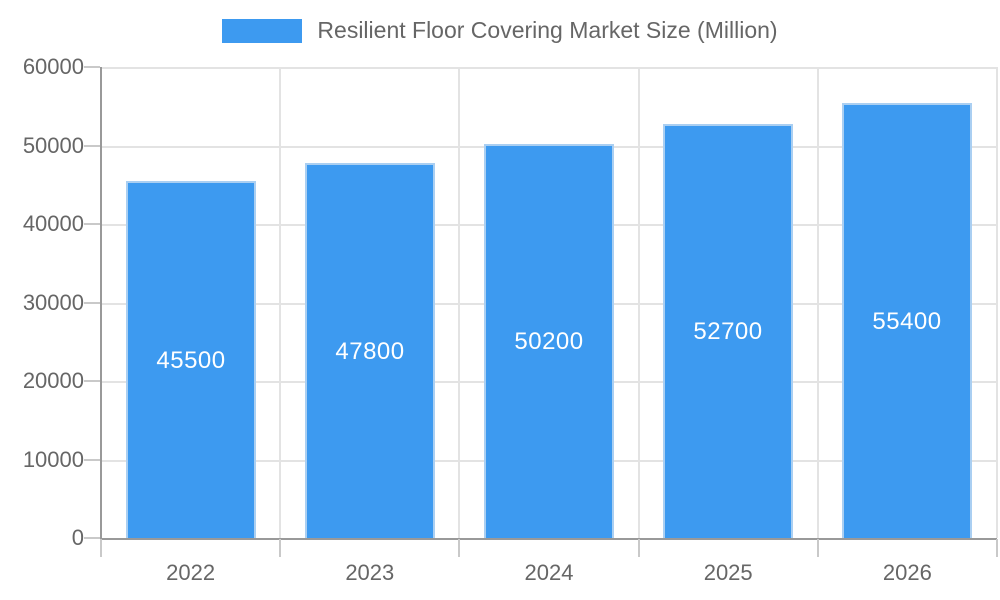 The height and width of the screenshot is (600, 1000). Describe the element at coordinates (101, 312) in the screenshot. I see `y-axis-line` at that location.